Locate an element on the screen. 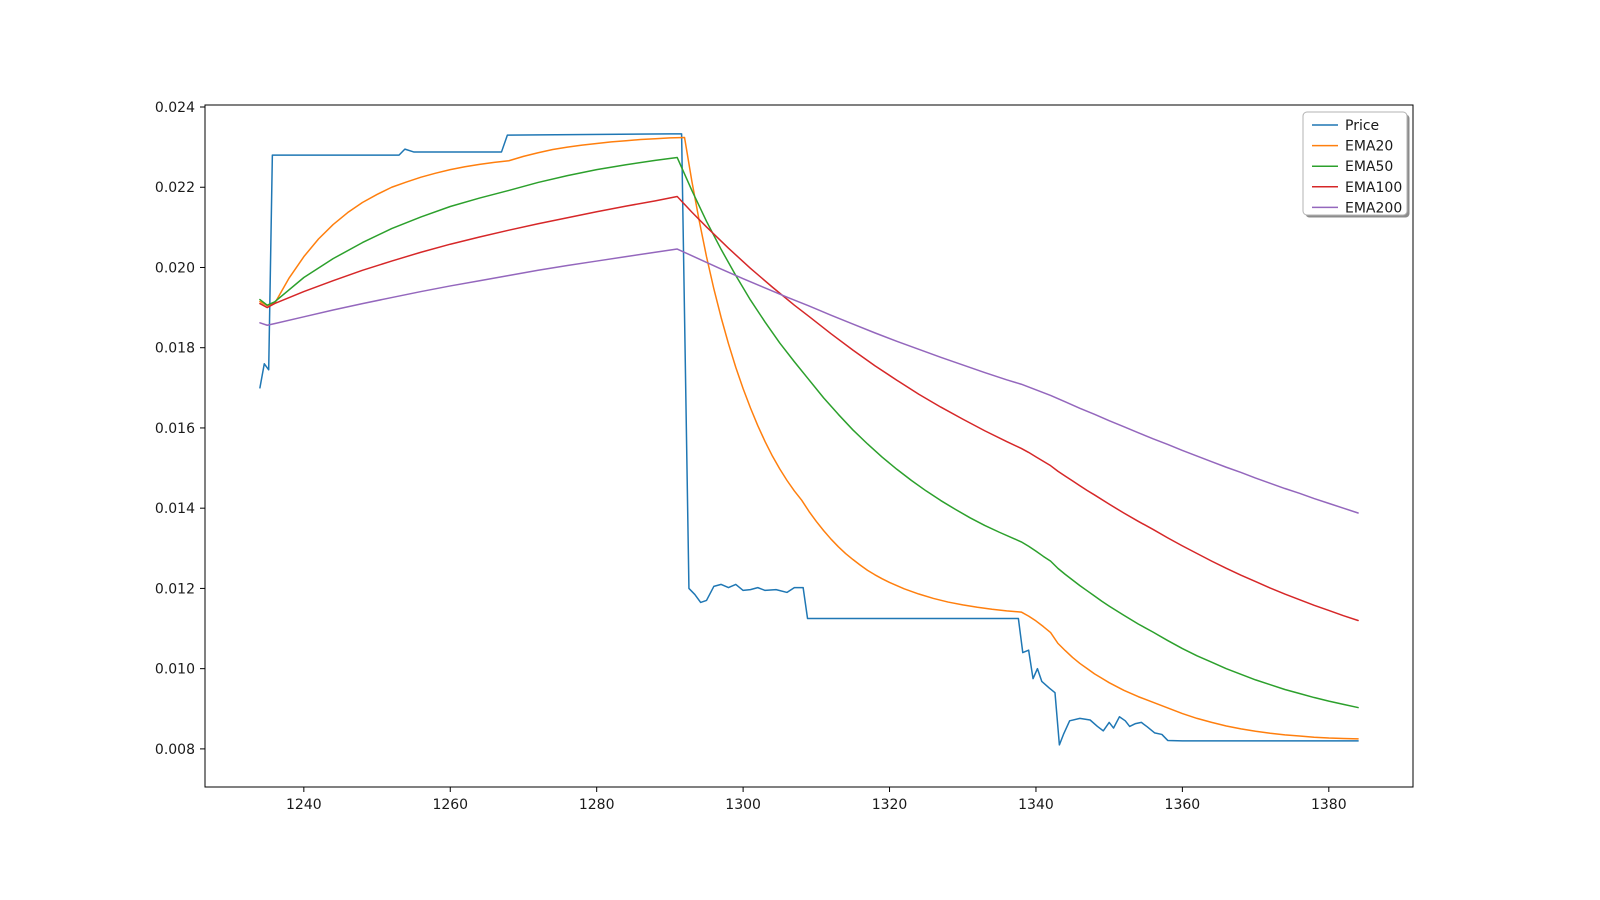 The height and width of the screenshot is (900, 1600). x-tick-label: 1240 is located at coordinates (304, 805).